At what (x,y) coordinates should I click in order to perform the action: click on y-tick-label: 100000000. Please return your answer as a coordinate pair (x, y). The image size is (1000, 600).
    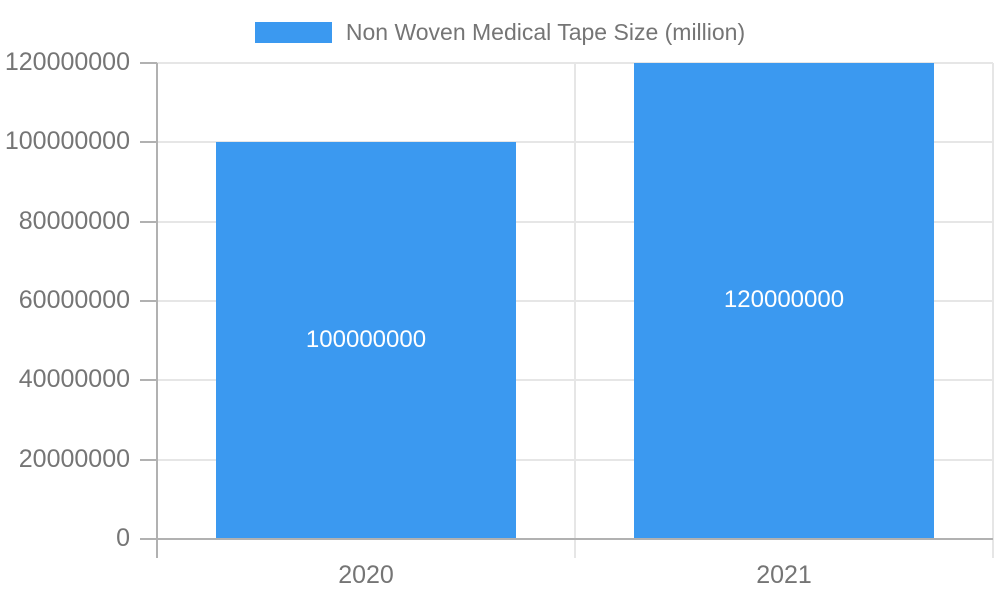
    Looking at the image, I should click on (67, 141).